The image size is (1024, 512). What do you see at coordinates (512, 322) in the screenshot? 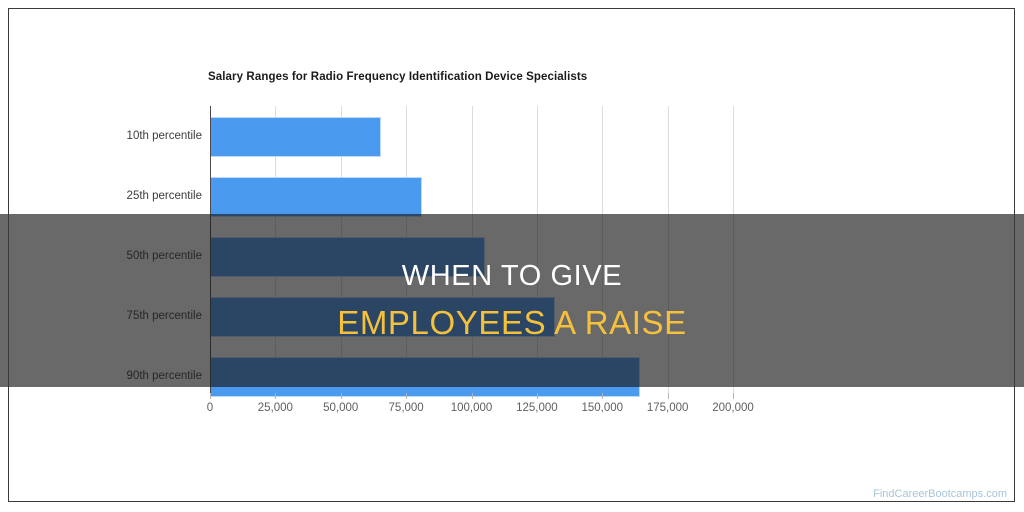
I see `overlay-headline-line-2: EMPLOYEES A RAISE` at bounding box center [512, 322].